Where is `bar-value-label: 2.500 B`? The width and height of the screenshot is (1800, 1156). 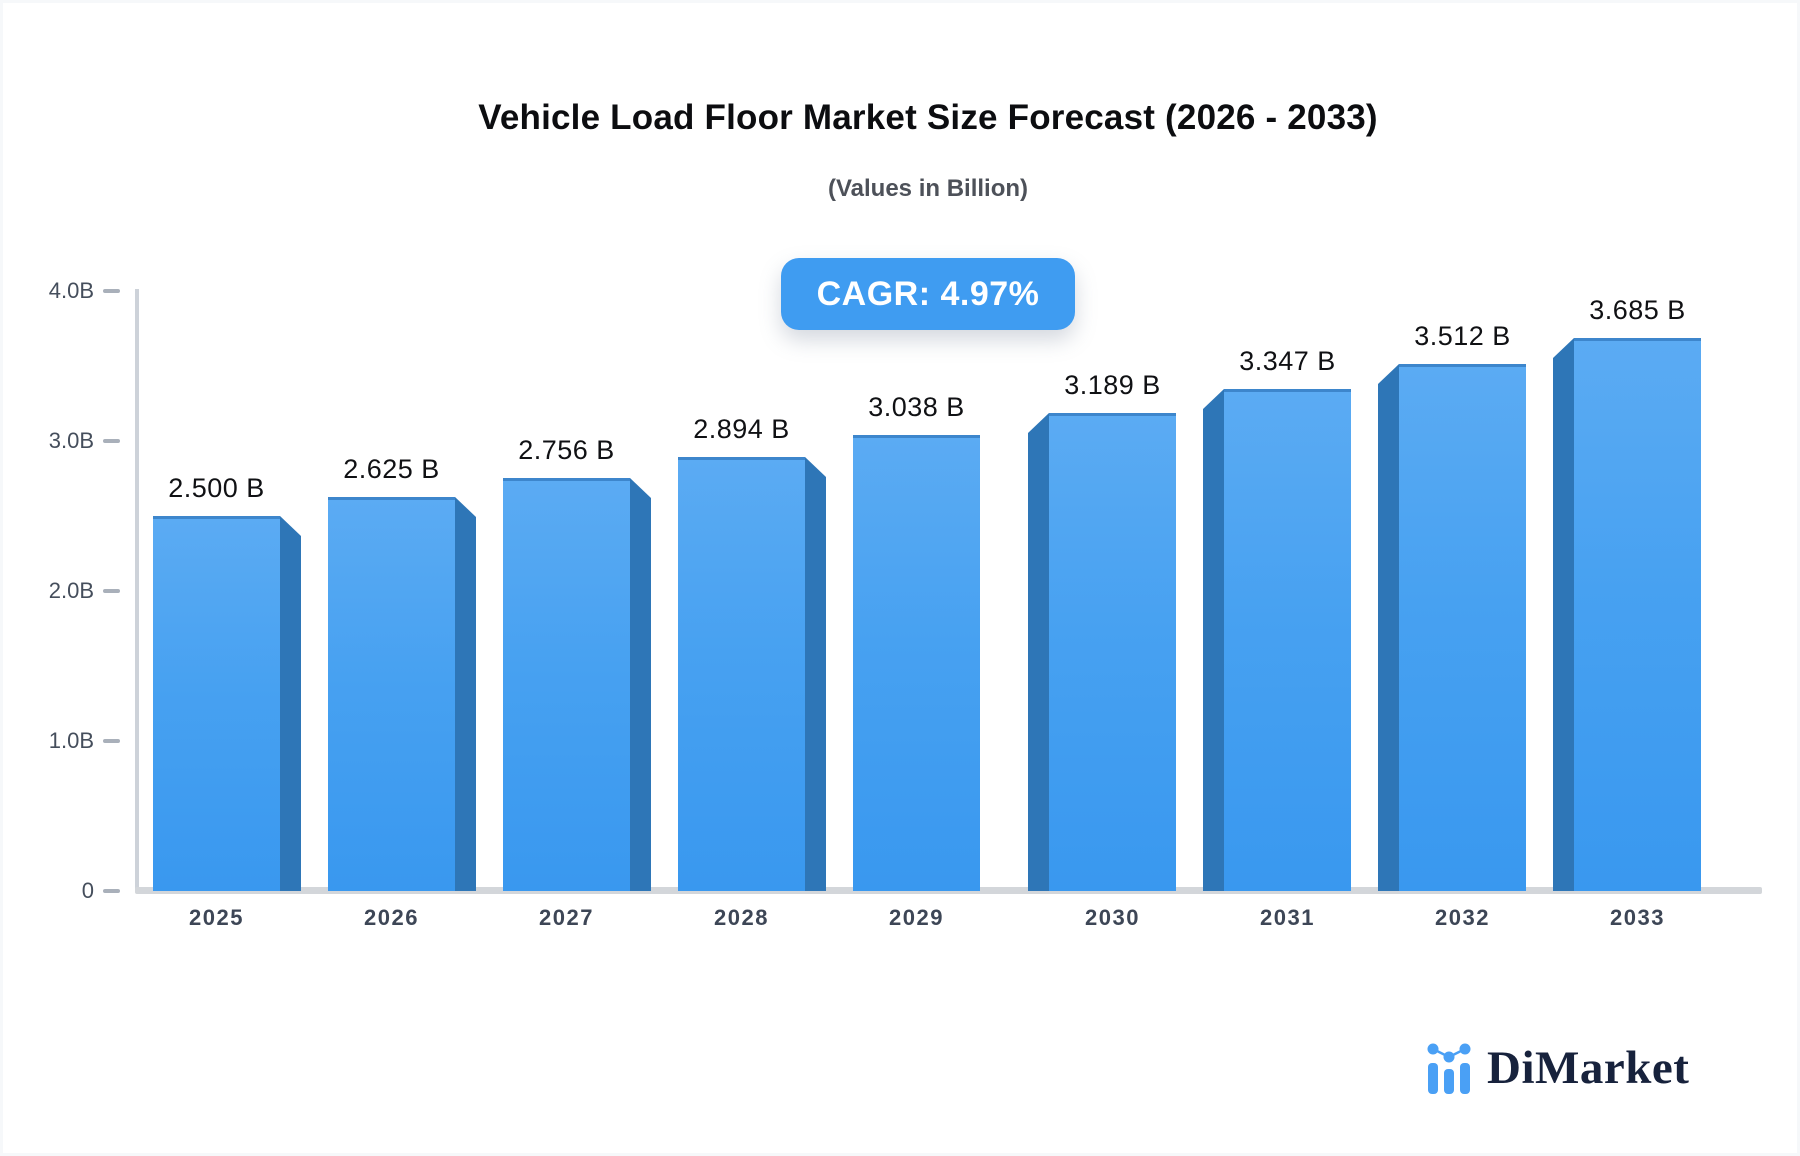 bar-value-label: 2.500 B is located at coordinates (216, 488).